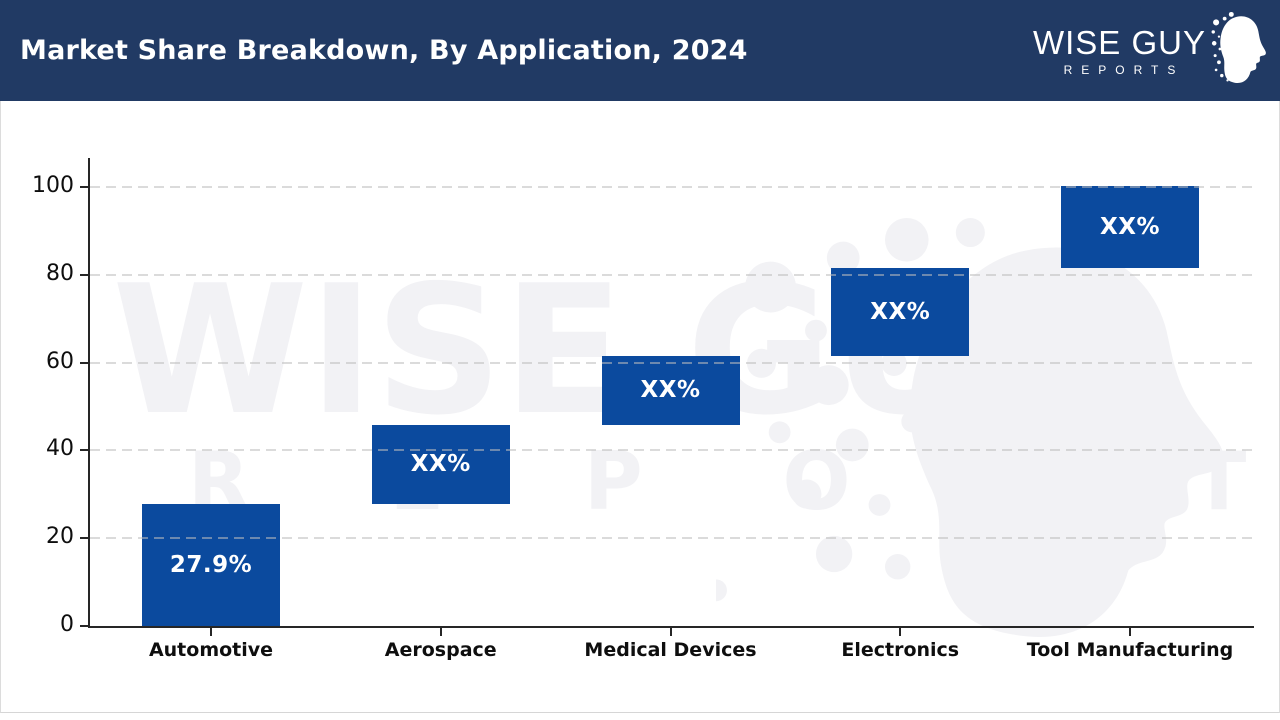  I want to click on bar-electronics: XX%, so click(900, 312).